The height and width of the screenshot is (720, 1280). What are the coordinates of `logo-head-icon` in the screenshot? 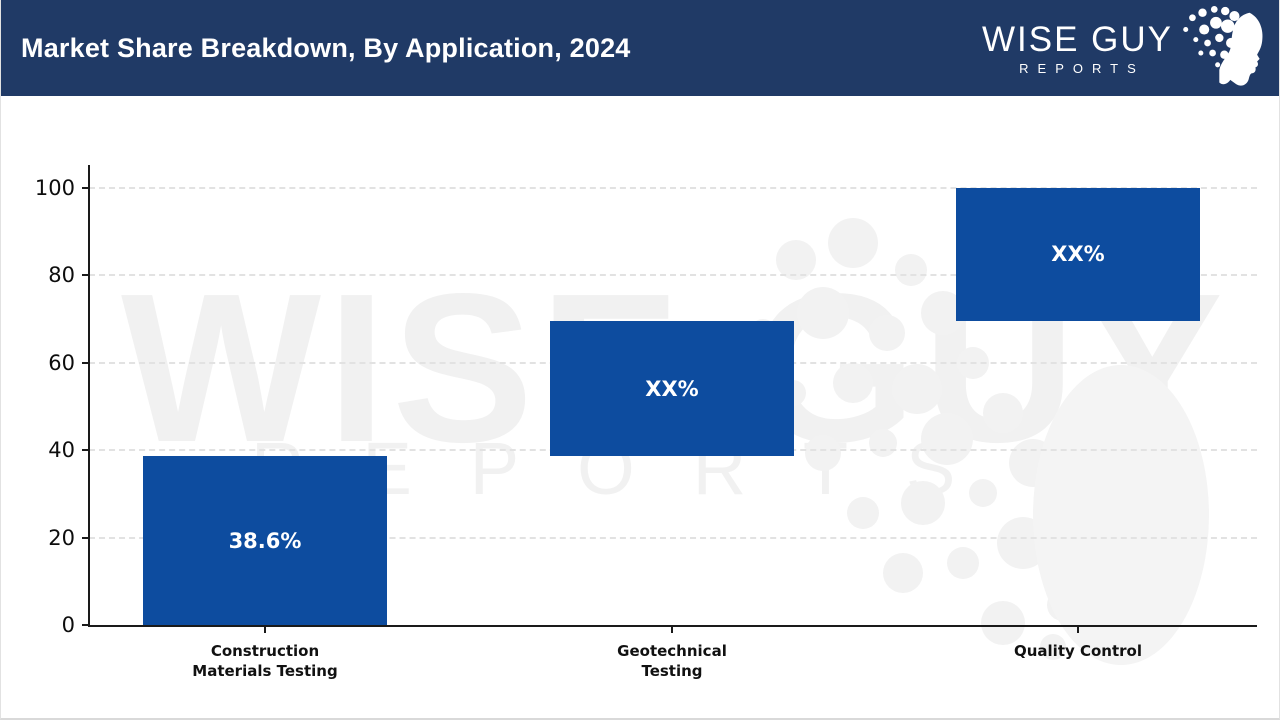 It's located at (1223, 46).